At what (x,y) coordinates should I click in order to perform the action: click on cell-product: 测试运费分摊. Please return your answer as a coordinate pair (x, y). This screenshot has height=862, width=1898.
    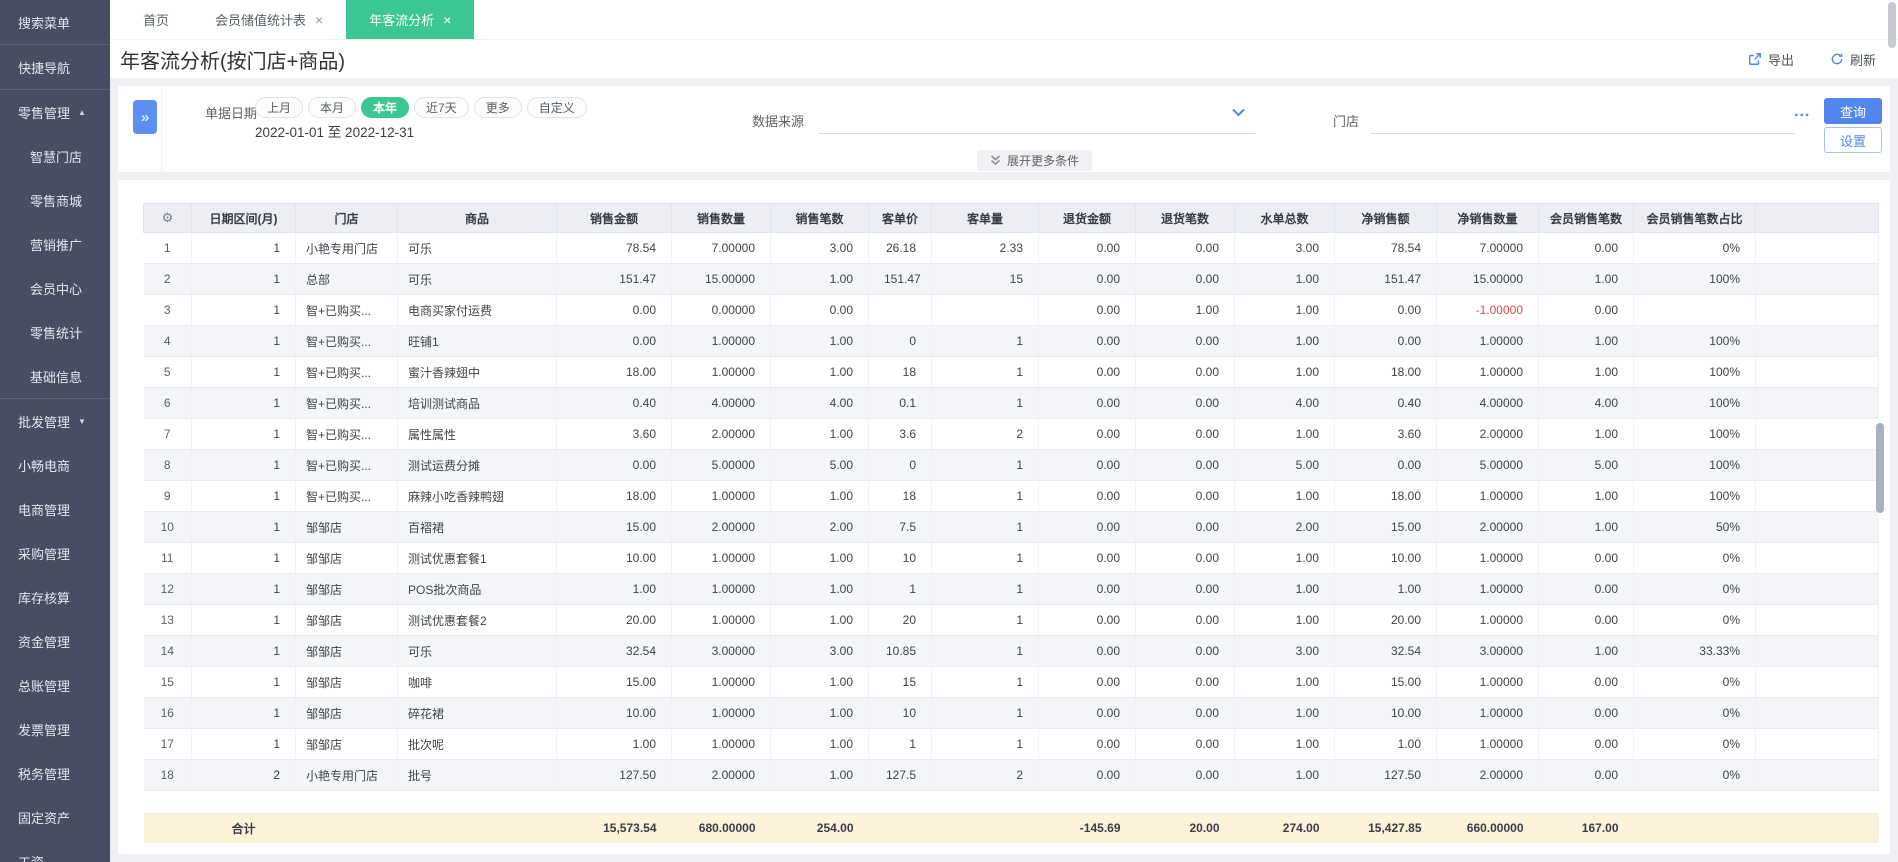
    Looking at the image, I should click on (477, 465).